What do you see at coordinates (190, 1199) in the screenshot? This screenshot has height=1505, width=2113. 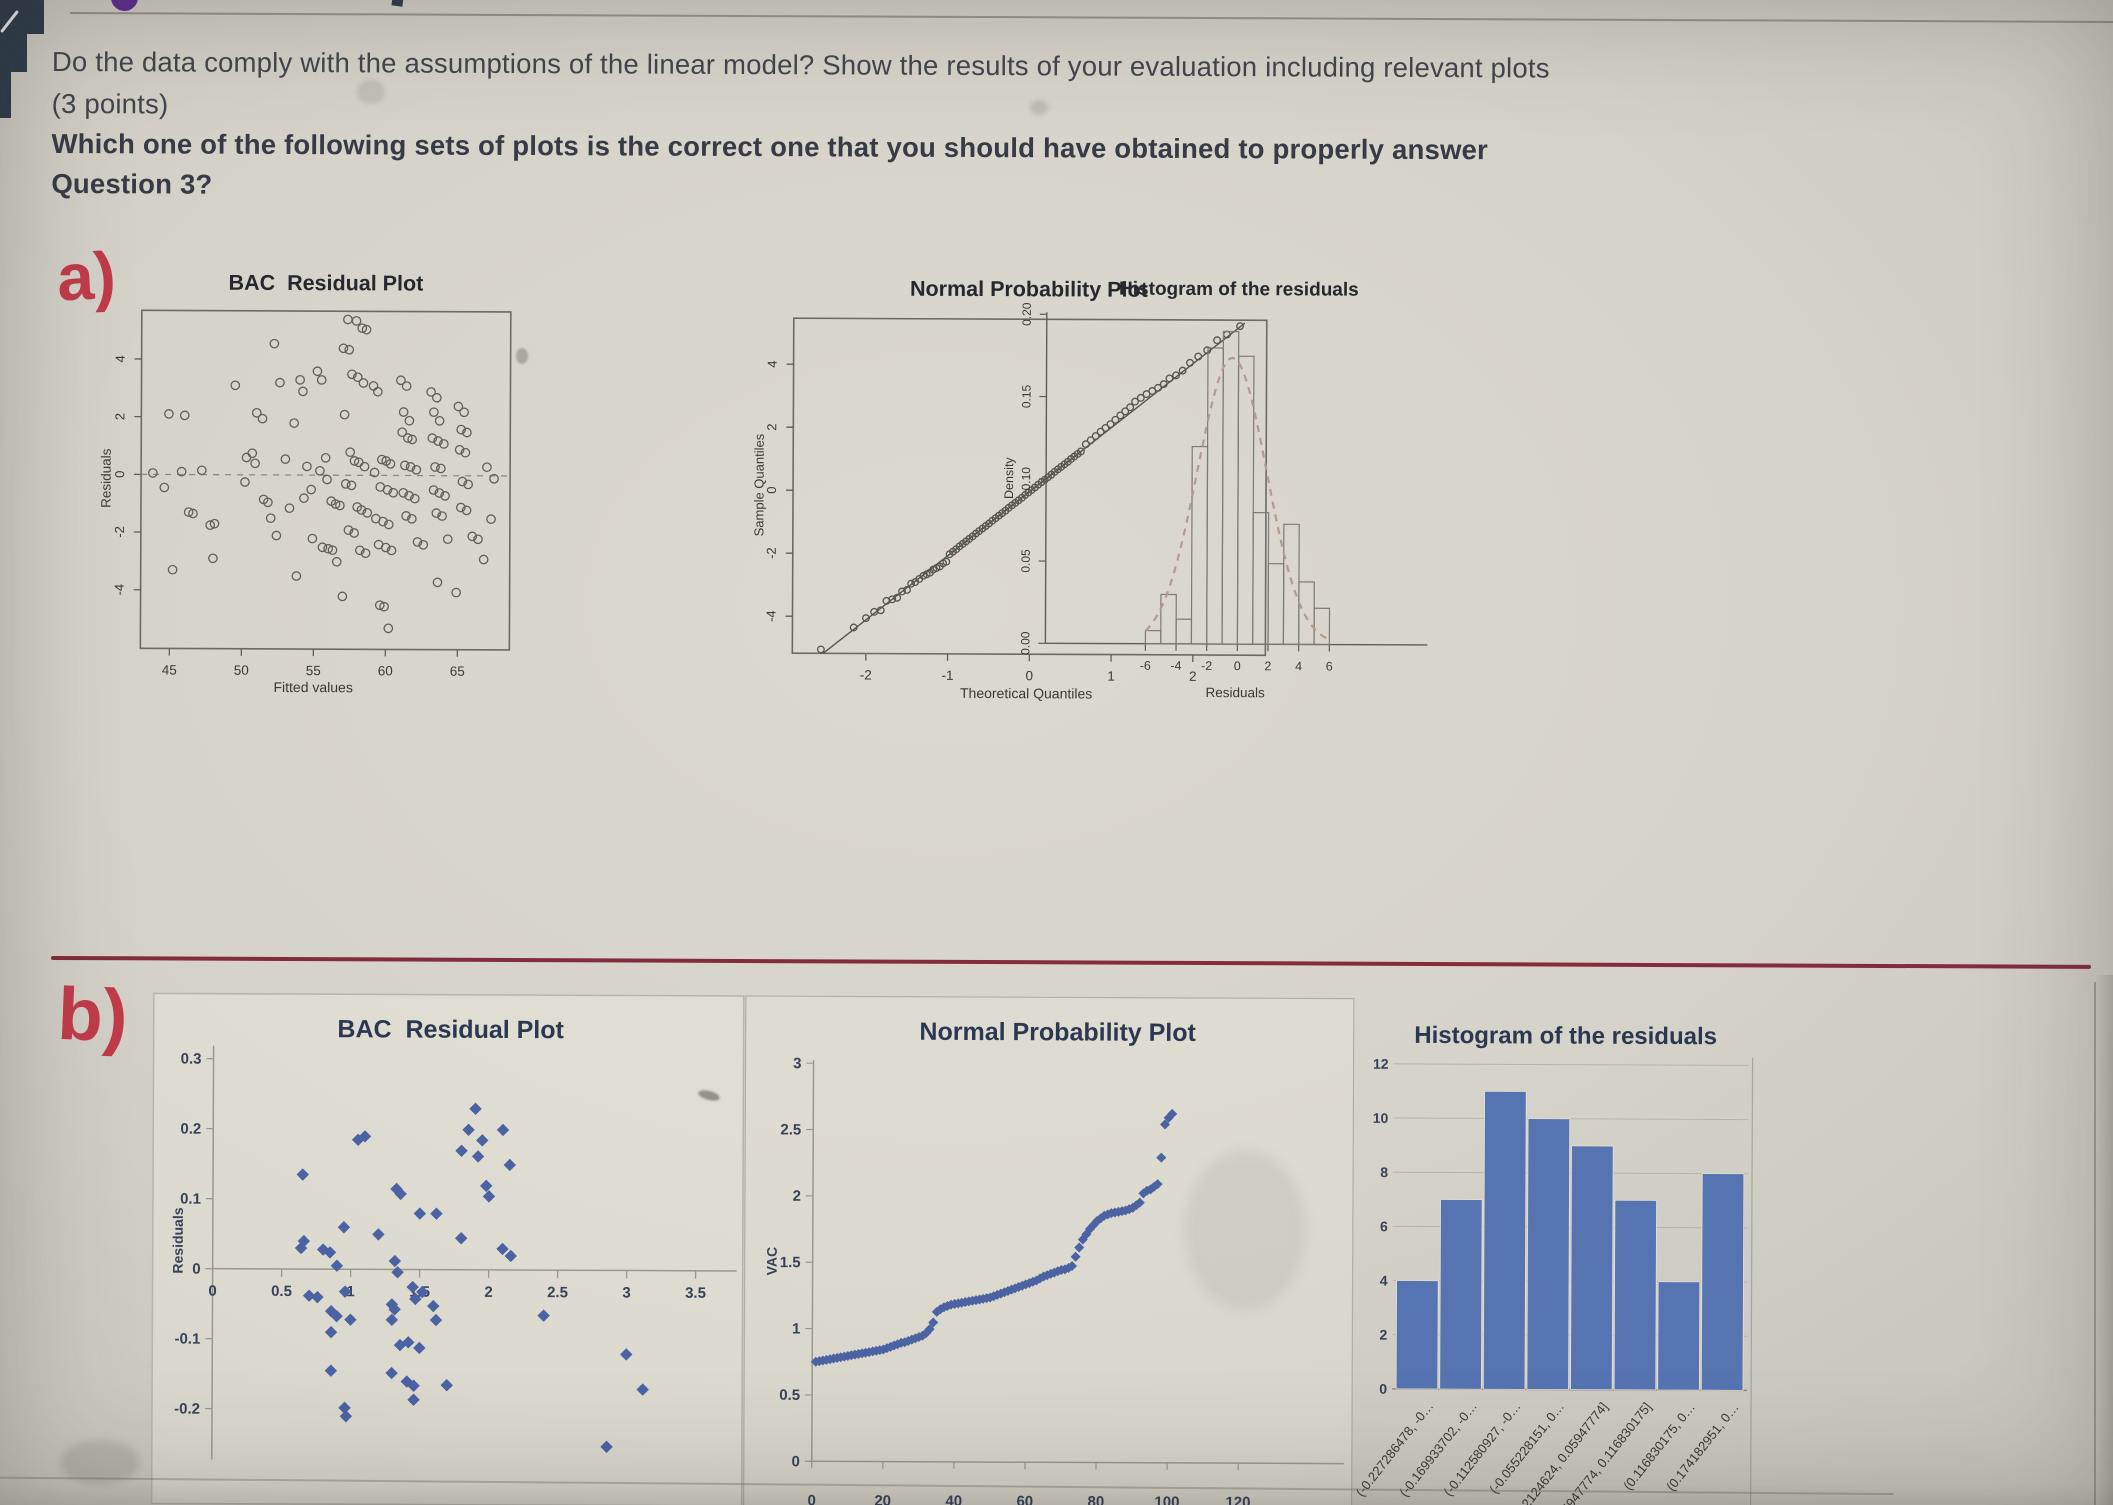 I see `svg-text: 0.1` at bounding box center [190, 1199].